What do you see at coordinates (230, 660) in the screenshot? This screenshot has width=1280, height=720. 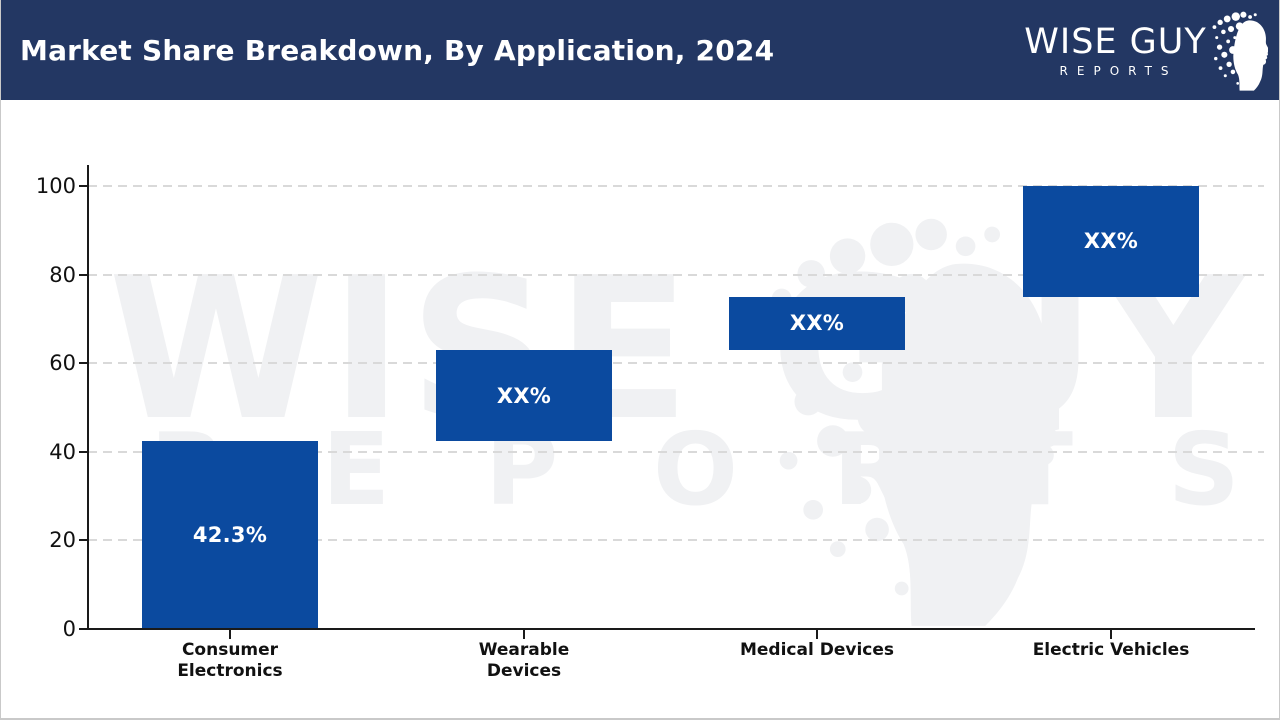 I see `xtick-label-0: Consumer Electronics` at bounding box center [230, 660].